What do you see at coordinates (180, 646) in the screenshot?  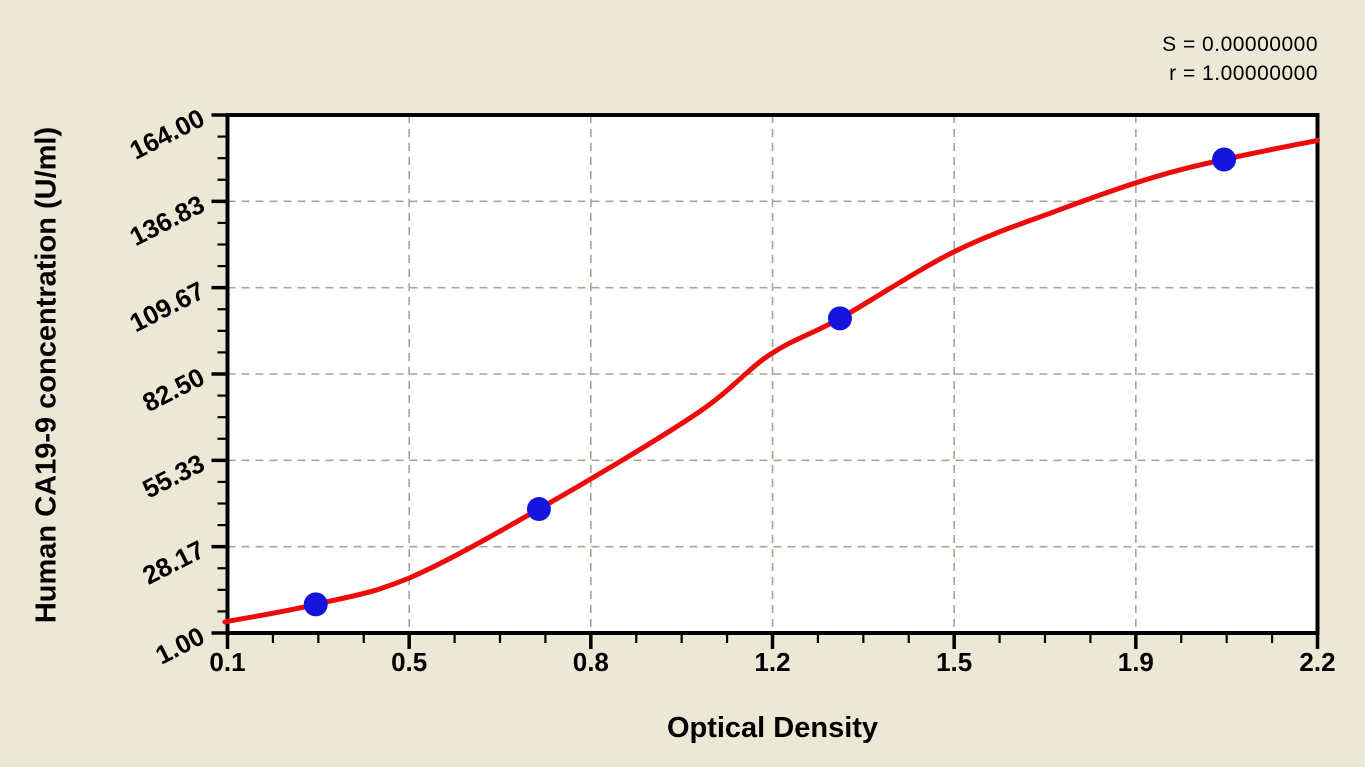 I see `y-tick-label: 1.00` at bounding box center [180, 646].